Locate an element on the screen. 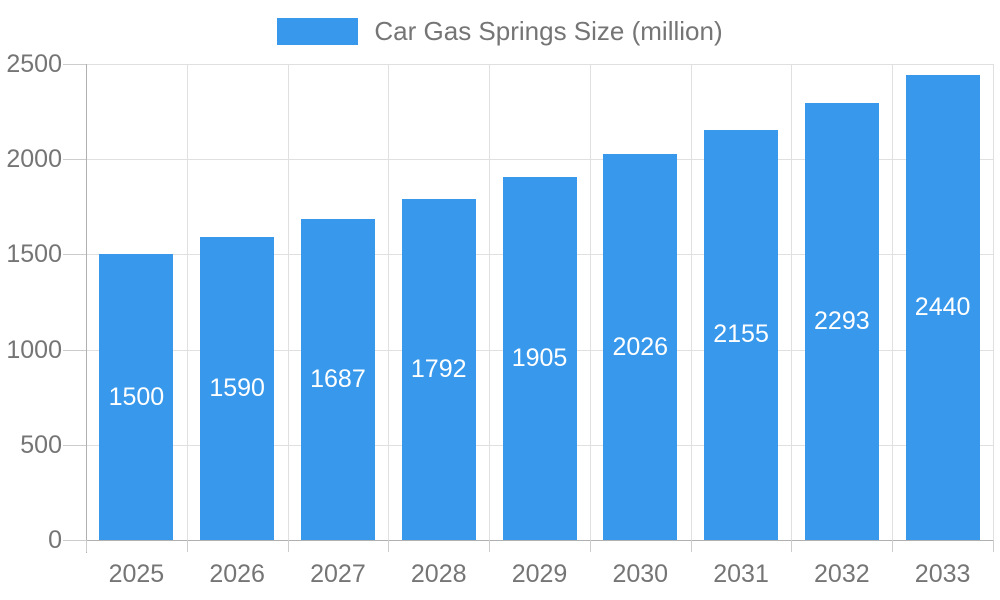 Image resolution: width=1000 pixels, height=600 pixels. bar-2029: 1905 is located at coordinates (539, 358).